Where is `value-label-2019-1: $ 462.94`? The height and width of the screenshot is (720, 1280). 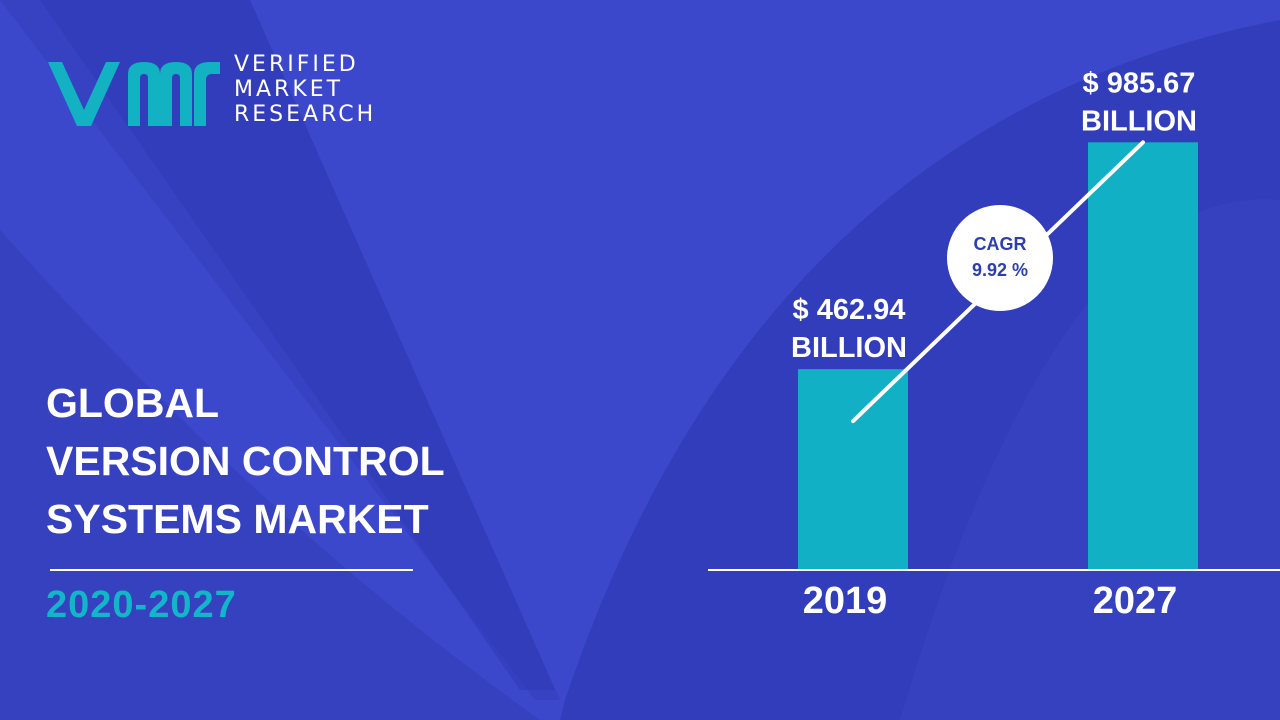
value-label-2019-1: $ 462.94 is located at coordinates (849, 310).